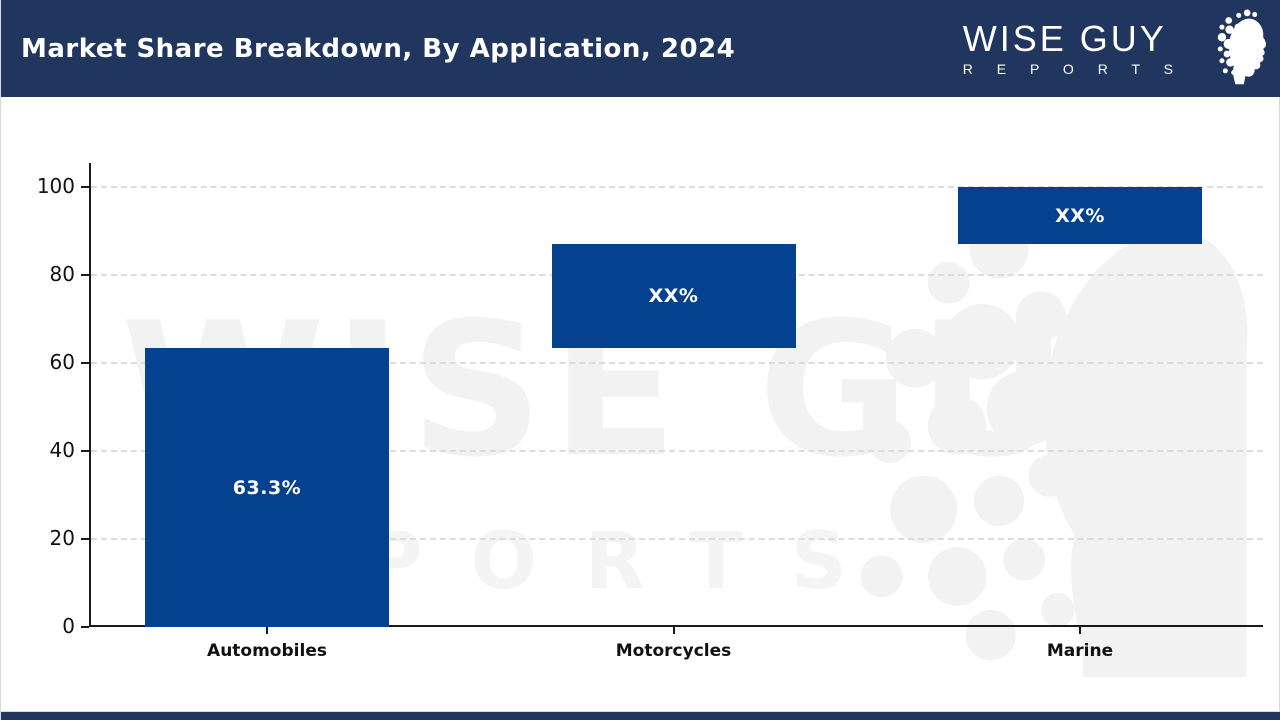 The width and height of the screenshot is (1280, 720). I want to click on footer-bar, so click(640, 716).